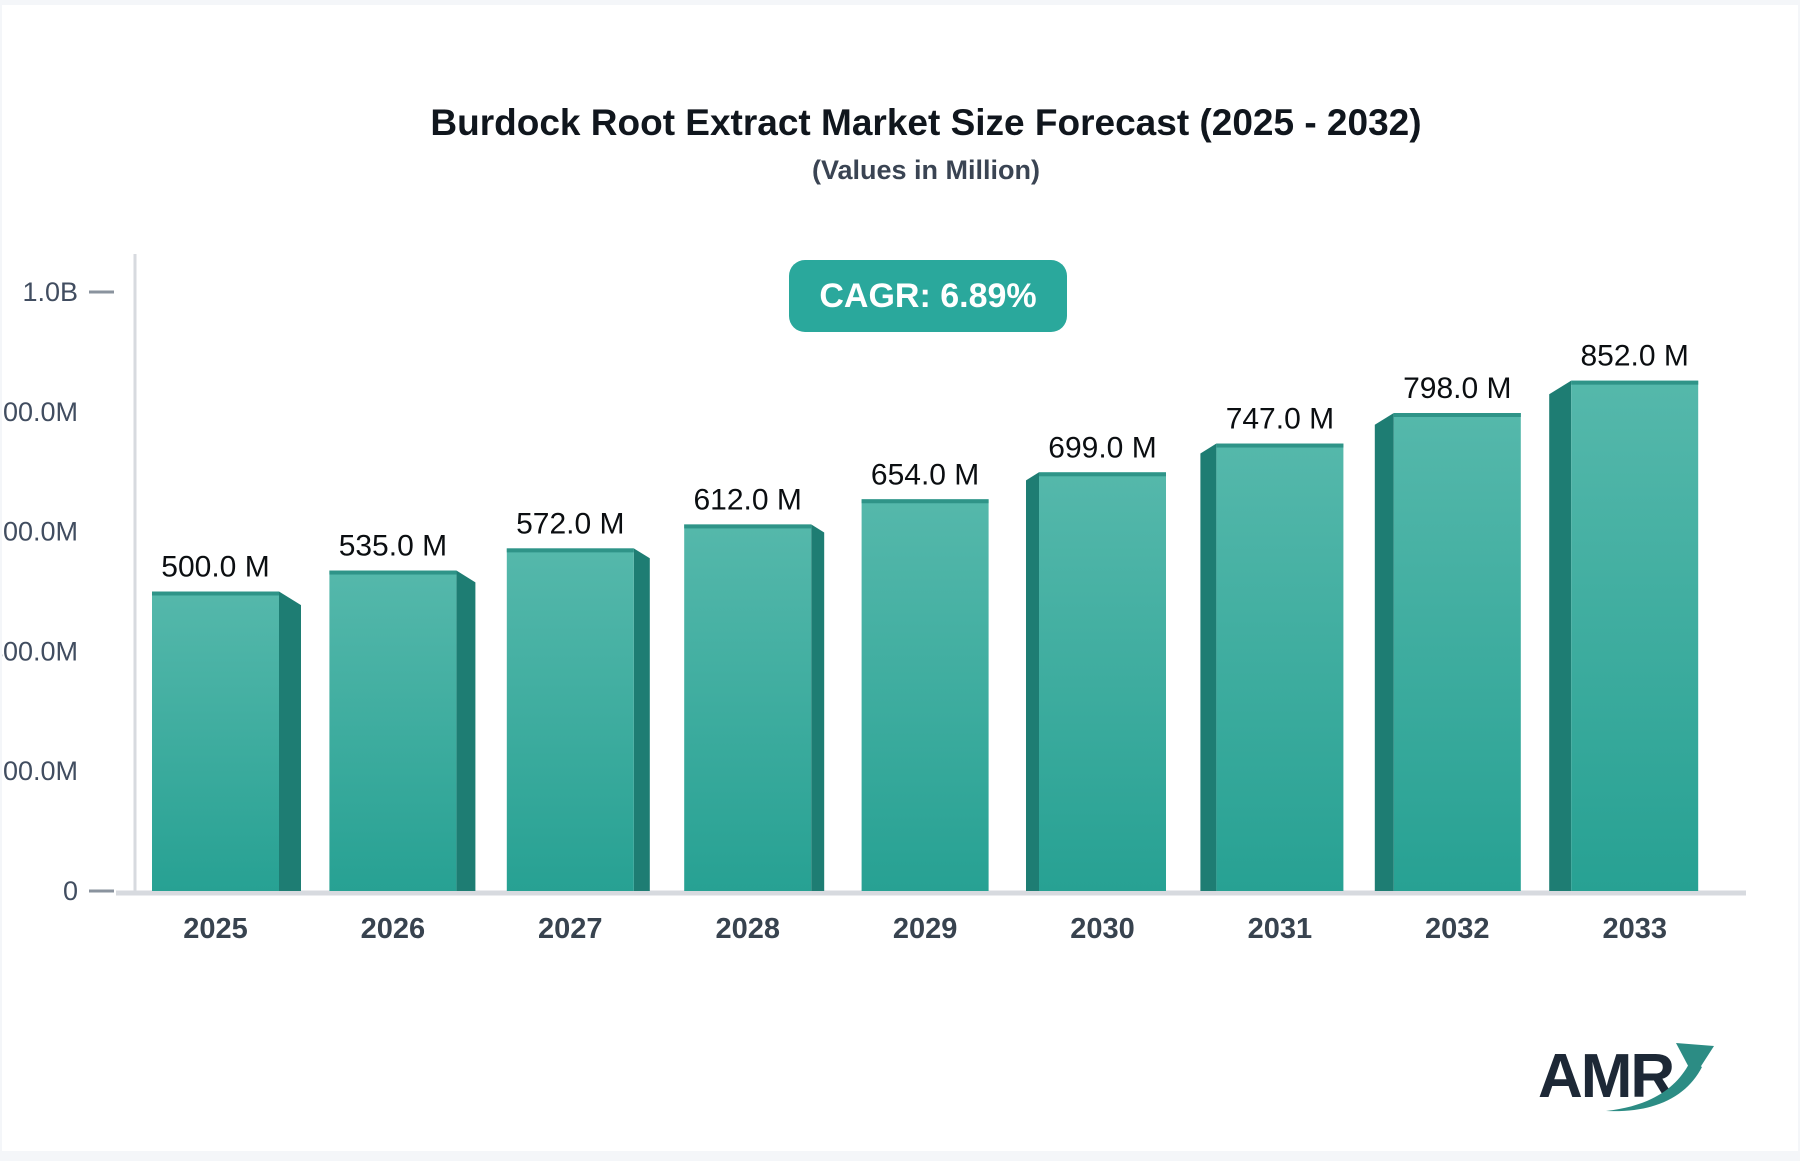 Image resolution: width=1800 pixels, height=1161 pixels. Describe the element at coordinates (1626, 1077) in the screenshot. I see `amr-logo: AMR` at that location.